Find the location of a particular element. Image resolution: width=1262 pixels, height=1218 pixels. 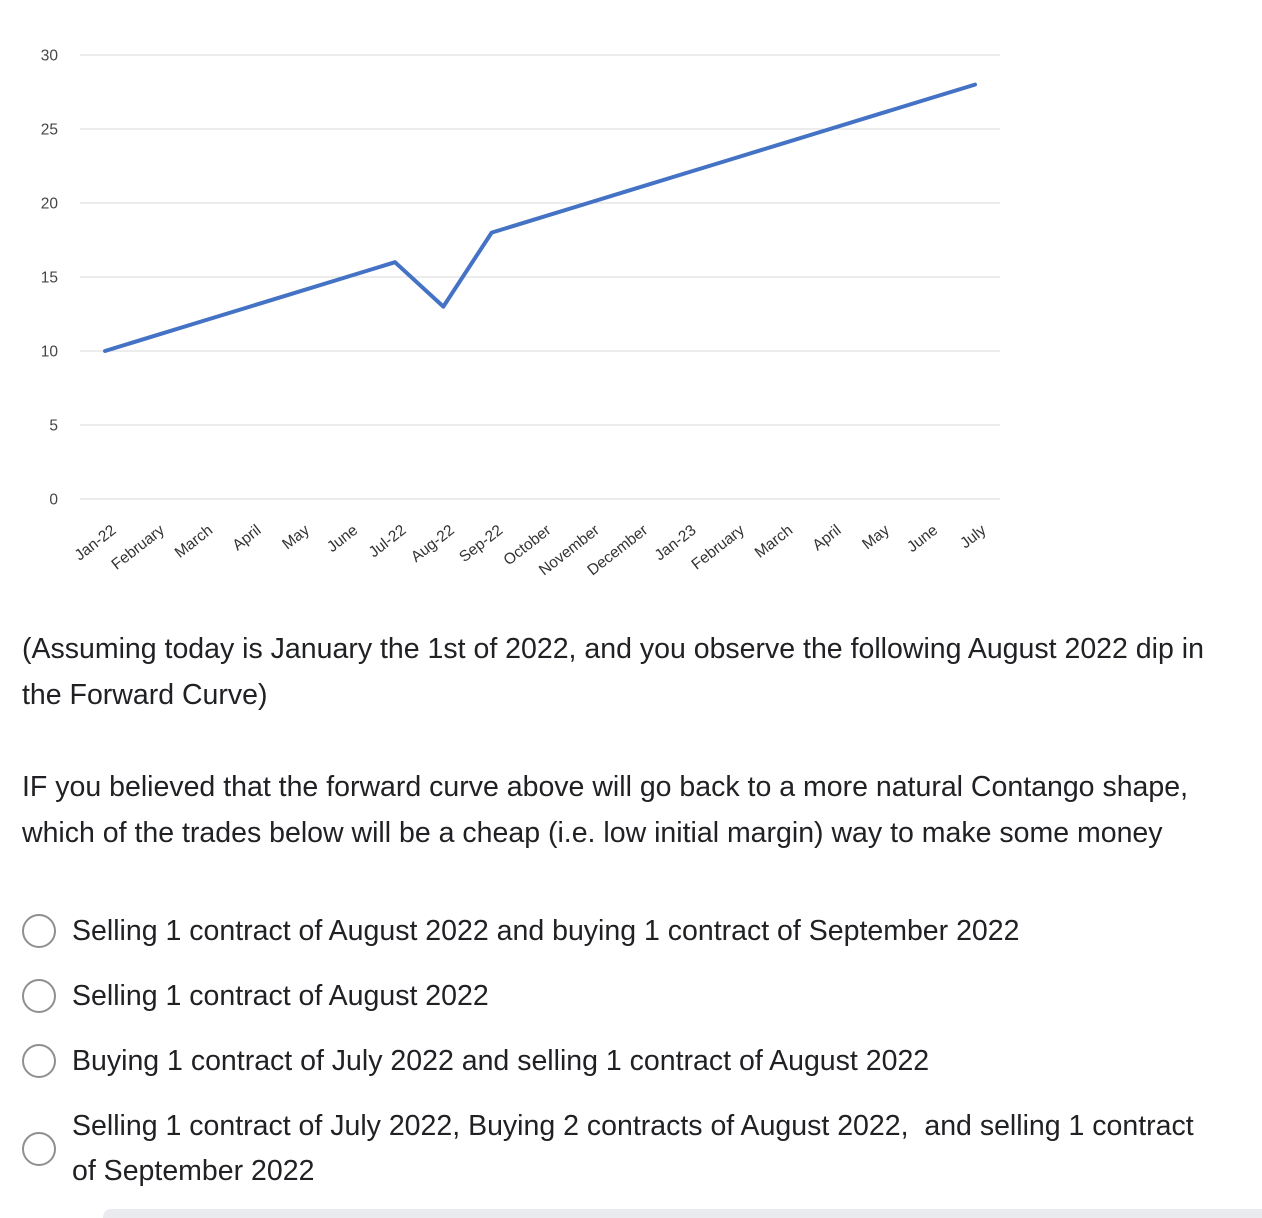

answer-option-2: Selling 1 contract of August 2022 is located at coordinates (630, 996).